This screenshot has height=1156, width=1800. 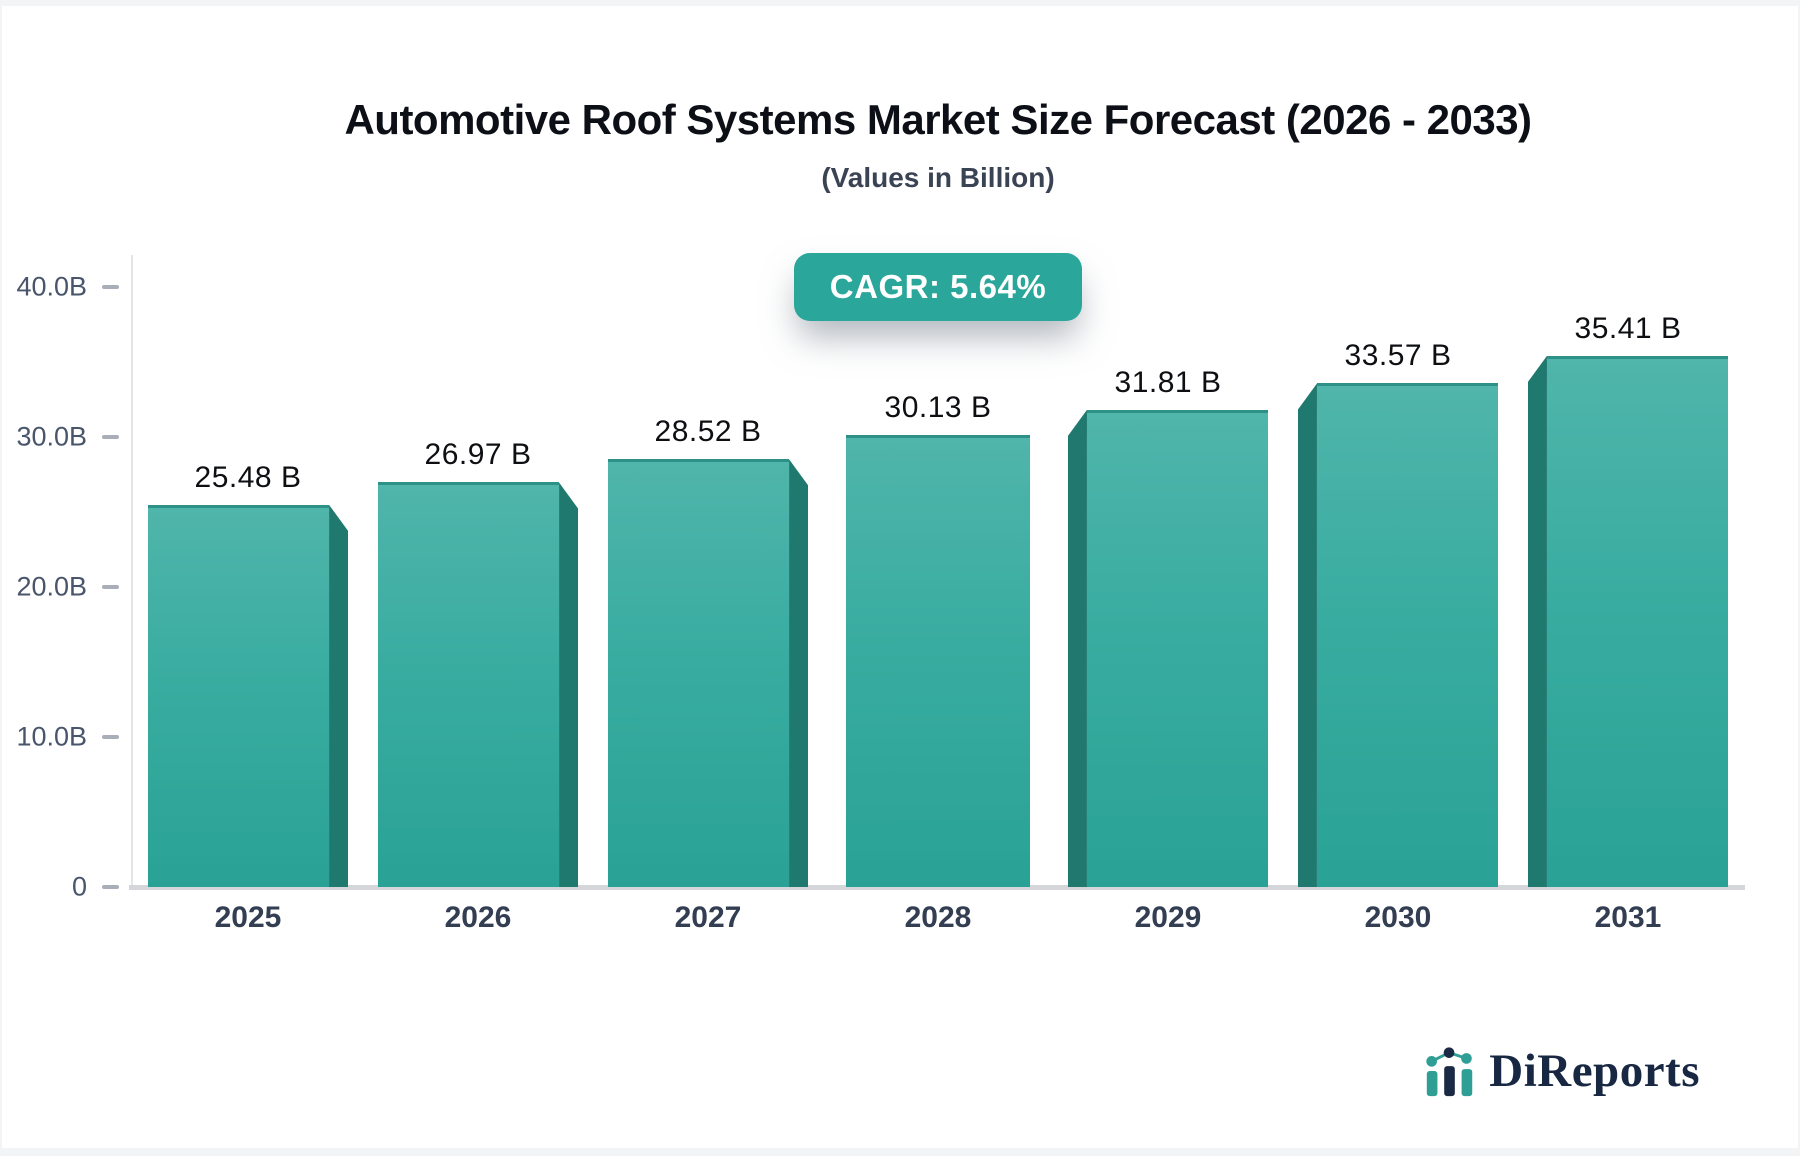 What do you see at coordinates (248, 917) in the screenshot?
I see `x-axis-label: 2025` at bounding box center [248, 917].